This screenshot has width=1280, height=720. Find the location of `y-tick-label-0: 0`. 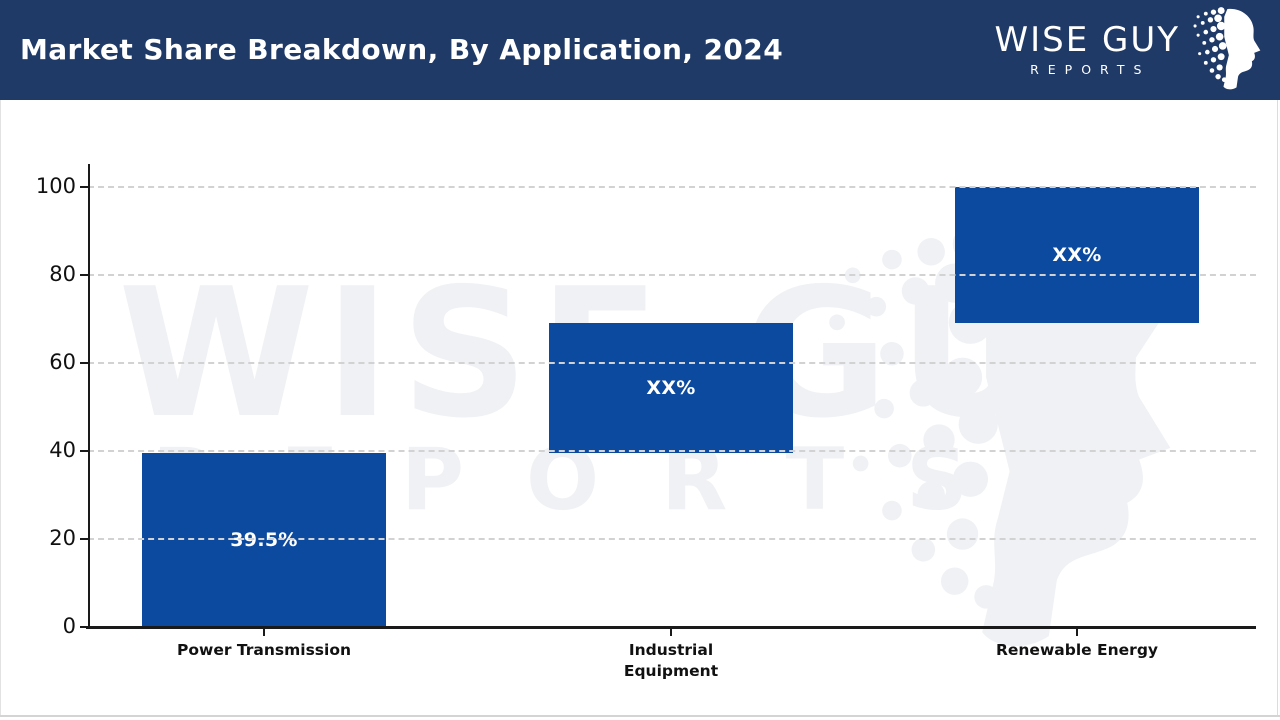

y-tick-label-0: 0 is located at coordinates (69, 626).